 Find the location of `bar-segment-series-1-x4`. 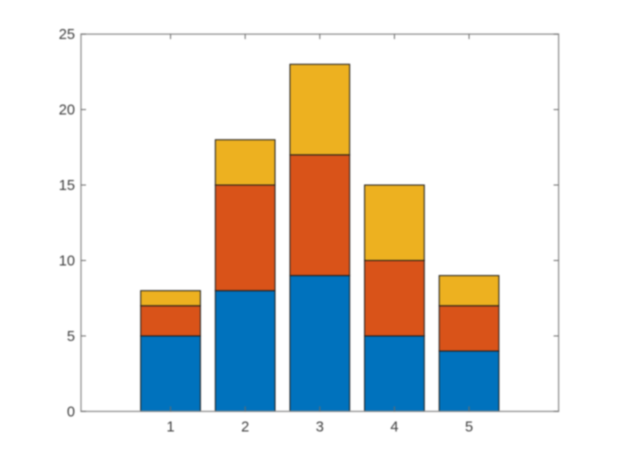

bar-segment-series-1-x4 is located at coordinates (394, 373).